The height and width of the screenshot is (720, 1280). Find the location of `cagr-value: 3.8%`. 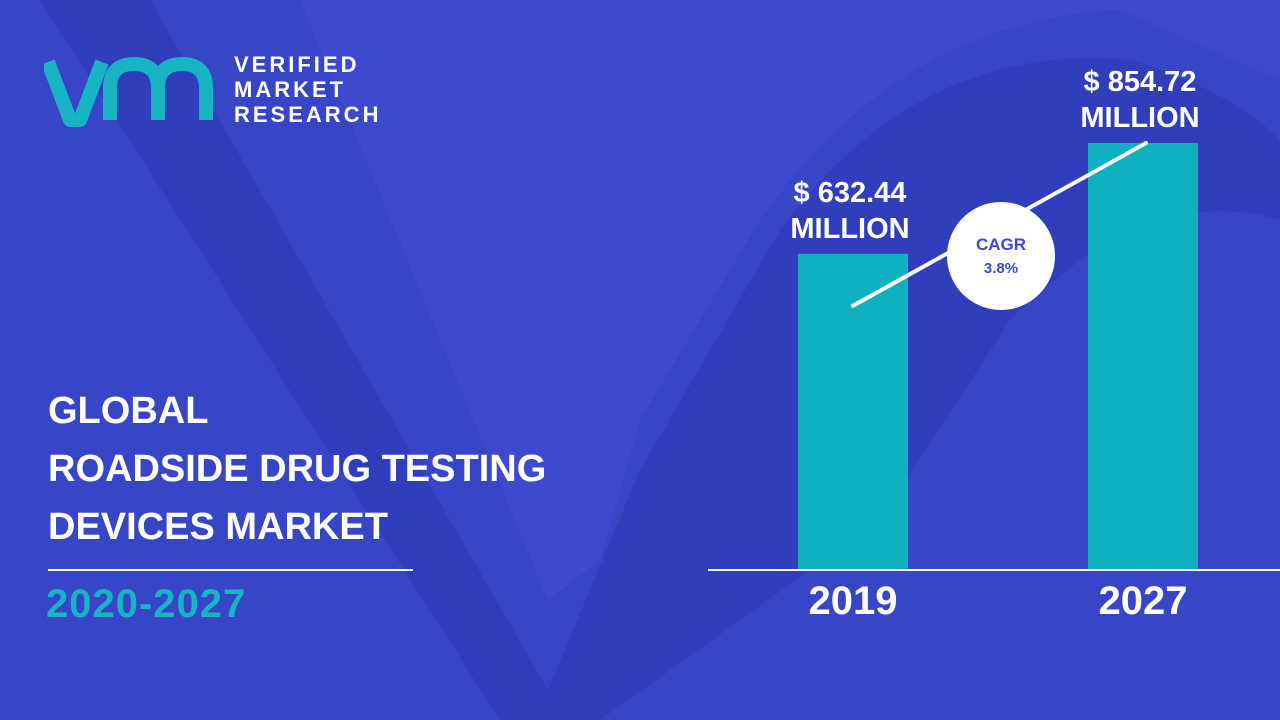

cagr-value: 3.8% is located at coordinates (1001, 268).